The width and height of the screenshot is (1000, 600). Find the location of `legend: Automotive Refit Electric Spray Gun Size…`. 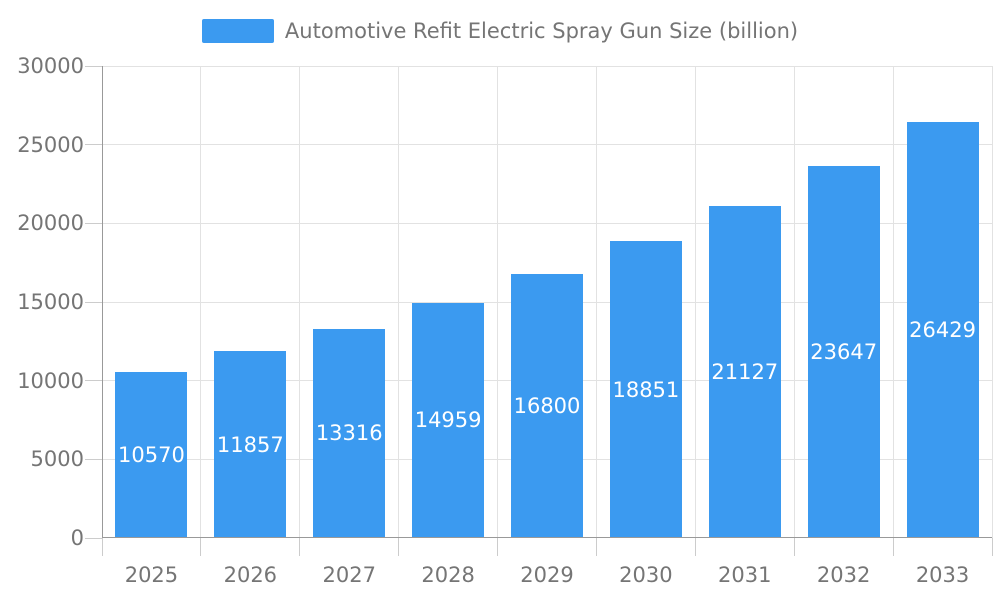

legend: Automotive Refit Electric Spray Gun Size… is located at coordinates (500, 31).